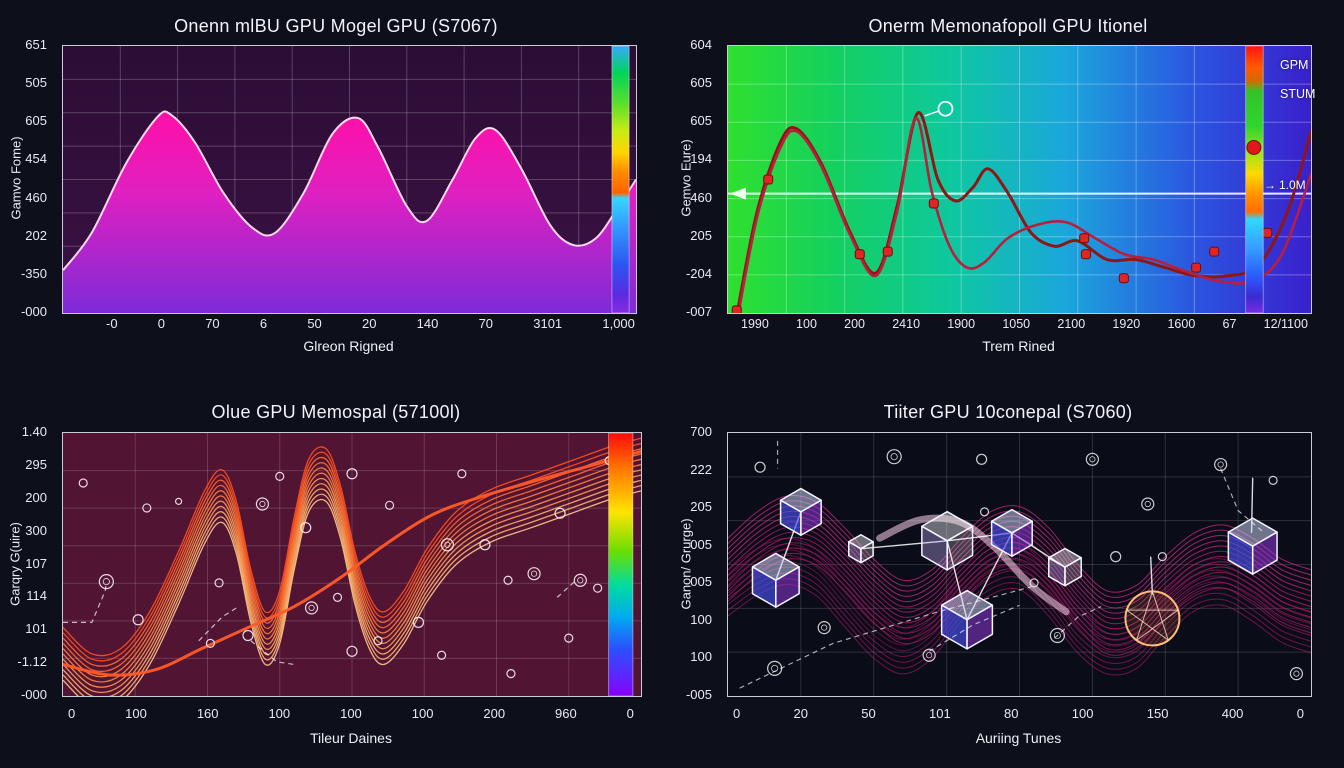 This screenshot has width=1344, height=768. Describe the element at coordinates (1297, 79) in the screenshot. I see `legend: GPM STUM` at that location.